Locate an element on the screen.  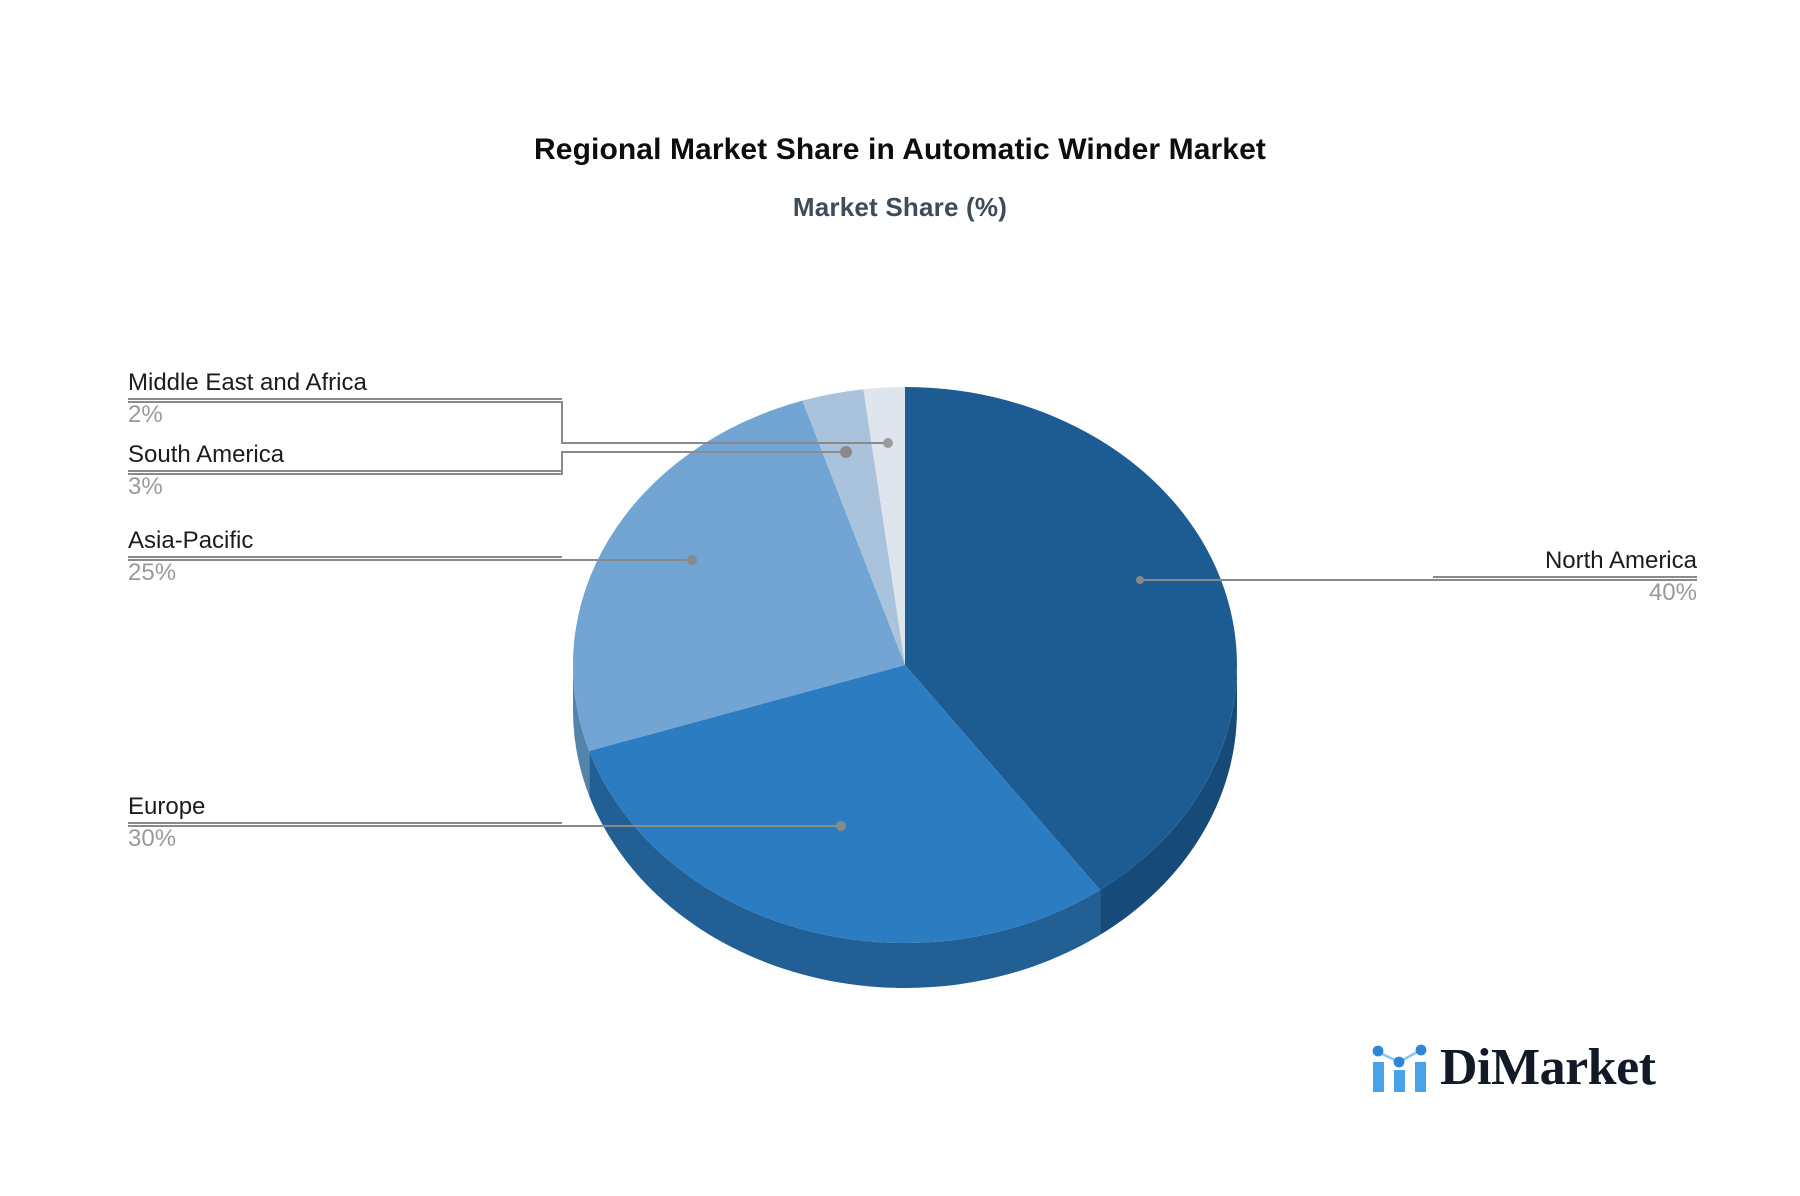
callout-south-america: South America 3% is located at coordinates (345, 471).